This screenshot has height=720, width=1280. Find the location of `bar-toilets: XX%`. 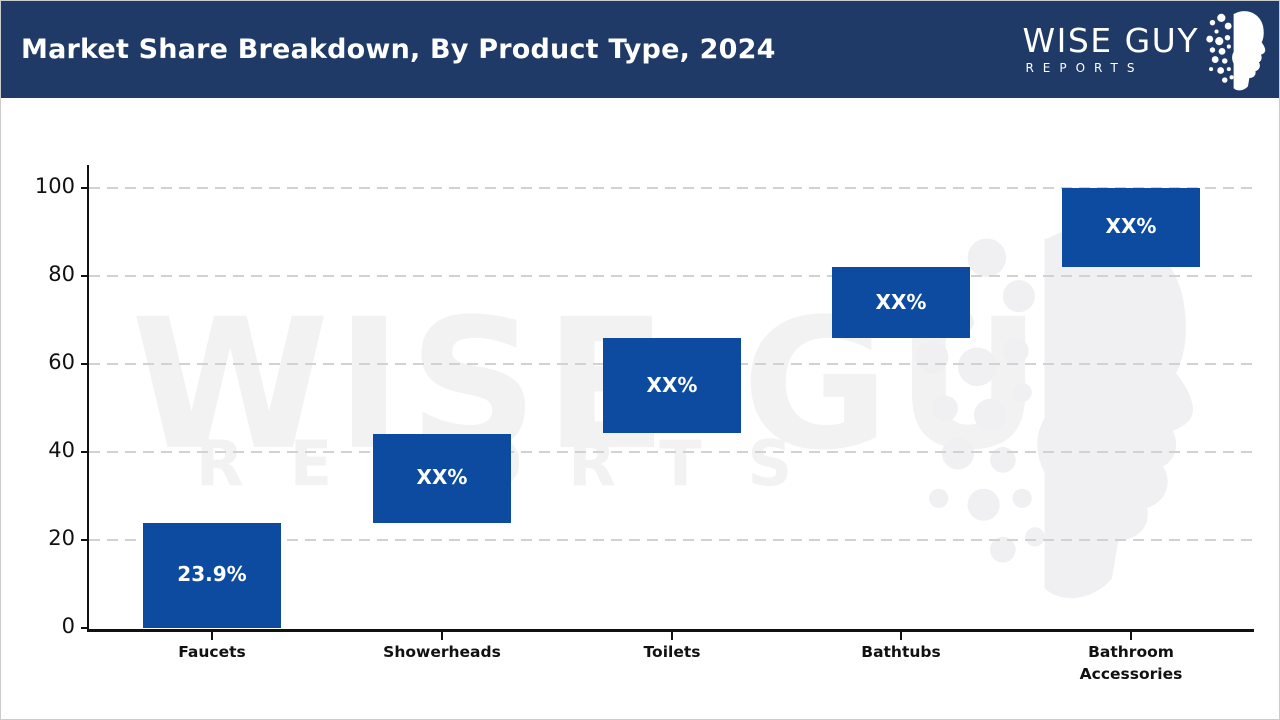

bar-toilets: XX% is located at coordinates (672, 386).